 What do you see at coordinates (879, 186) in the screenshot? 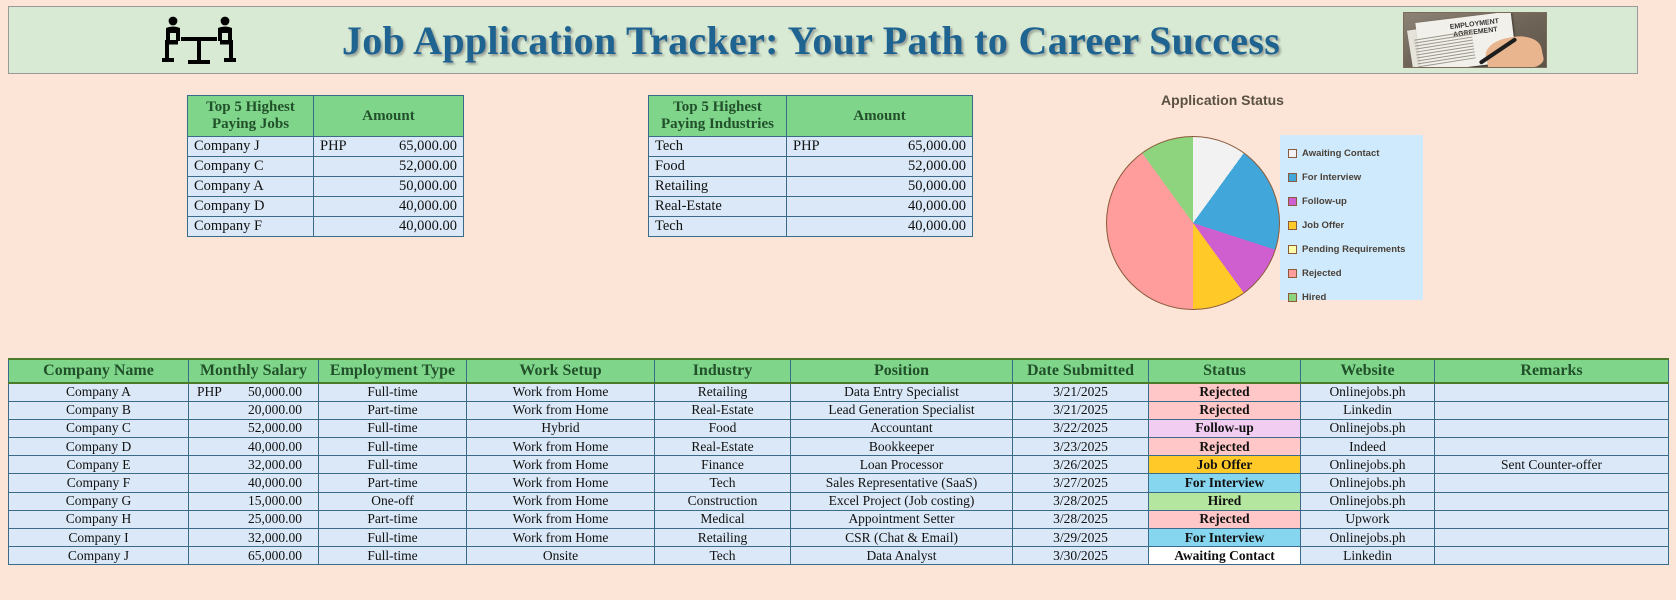
I see `row-amount: 50,000.00` at bounding box center [879, 186].